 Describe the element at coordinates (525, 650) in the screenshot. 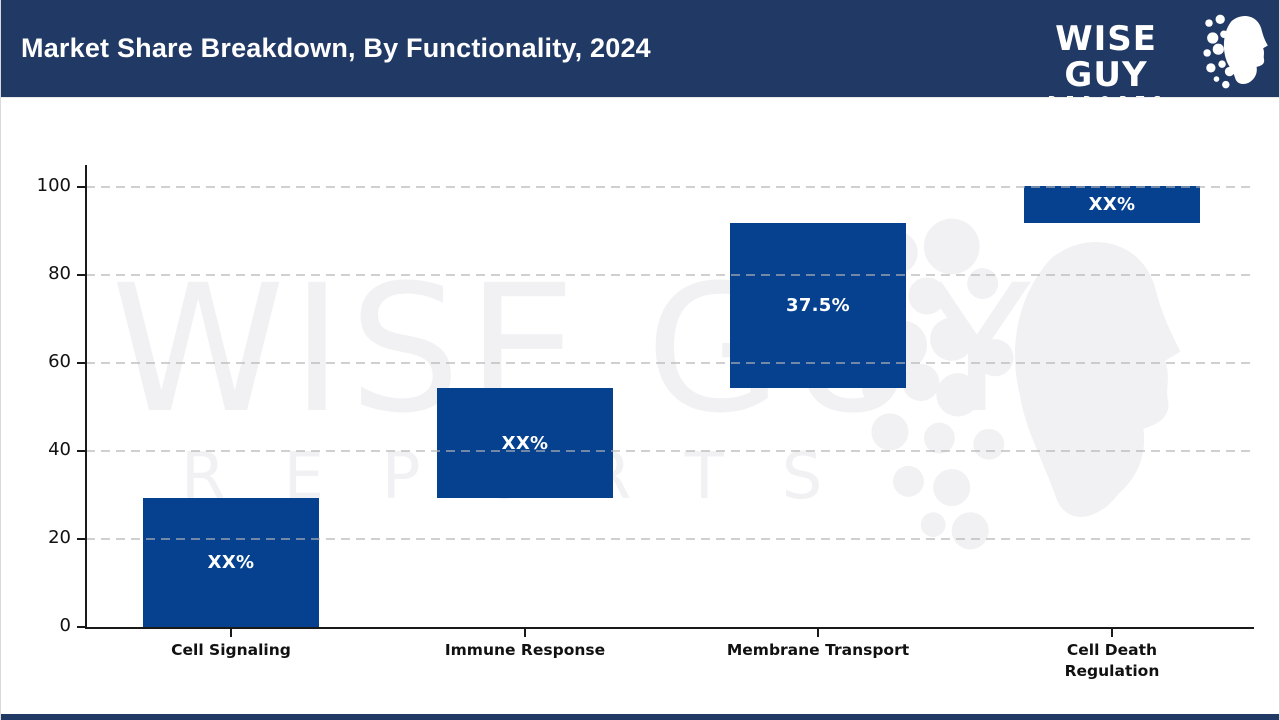

I see `x-category-label-1: Immune Response` at that location.